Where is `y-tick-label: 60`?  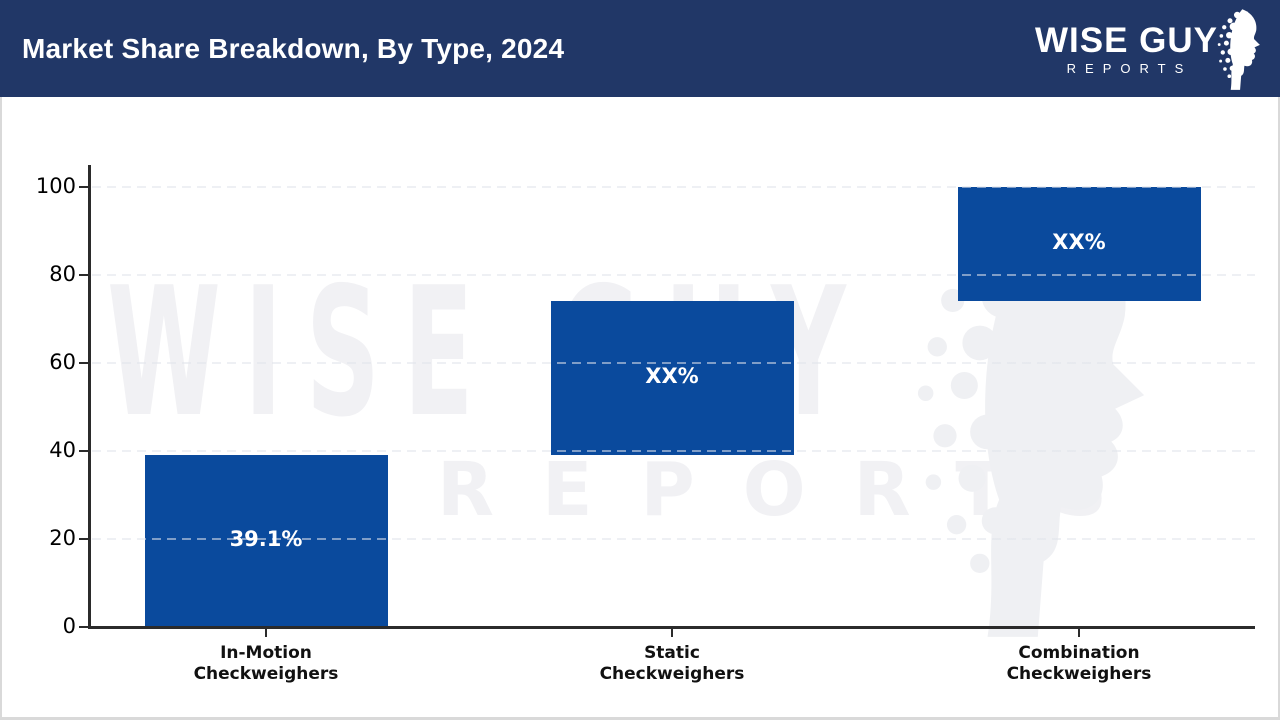
y-tick-label: 60 is located at coordinates (62, 362).